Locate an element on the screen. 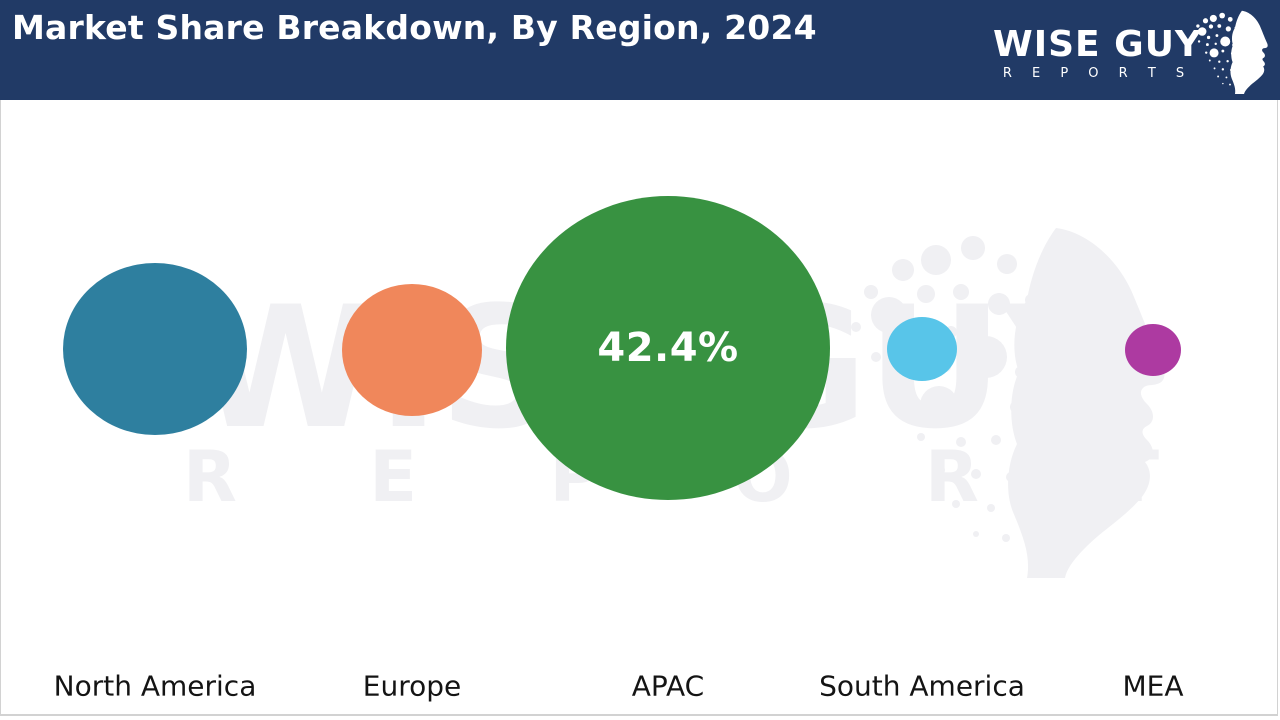  bubble-apac: 42.4% is located at coordinates (668, 348).